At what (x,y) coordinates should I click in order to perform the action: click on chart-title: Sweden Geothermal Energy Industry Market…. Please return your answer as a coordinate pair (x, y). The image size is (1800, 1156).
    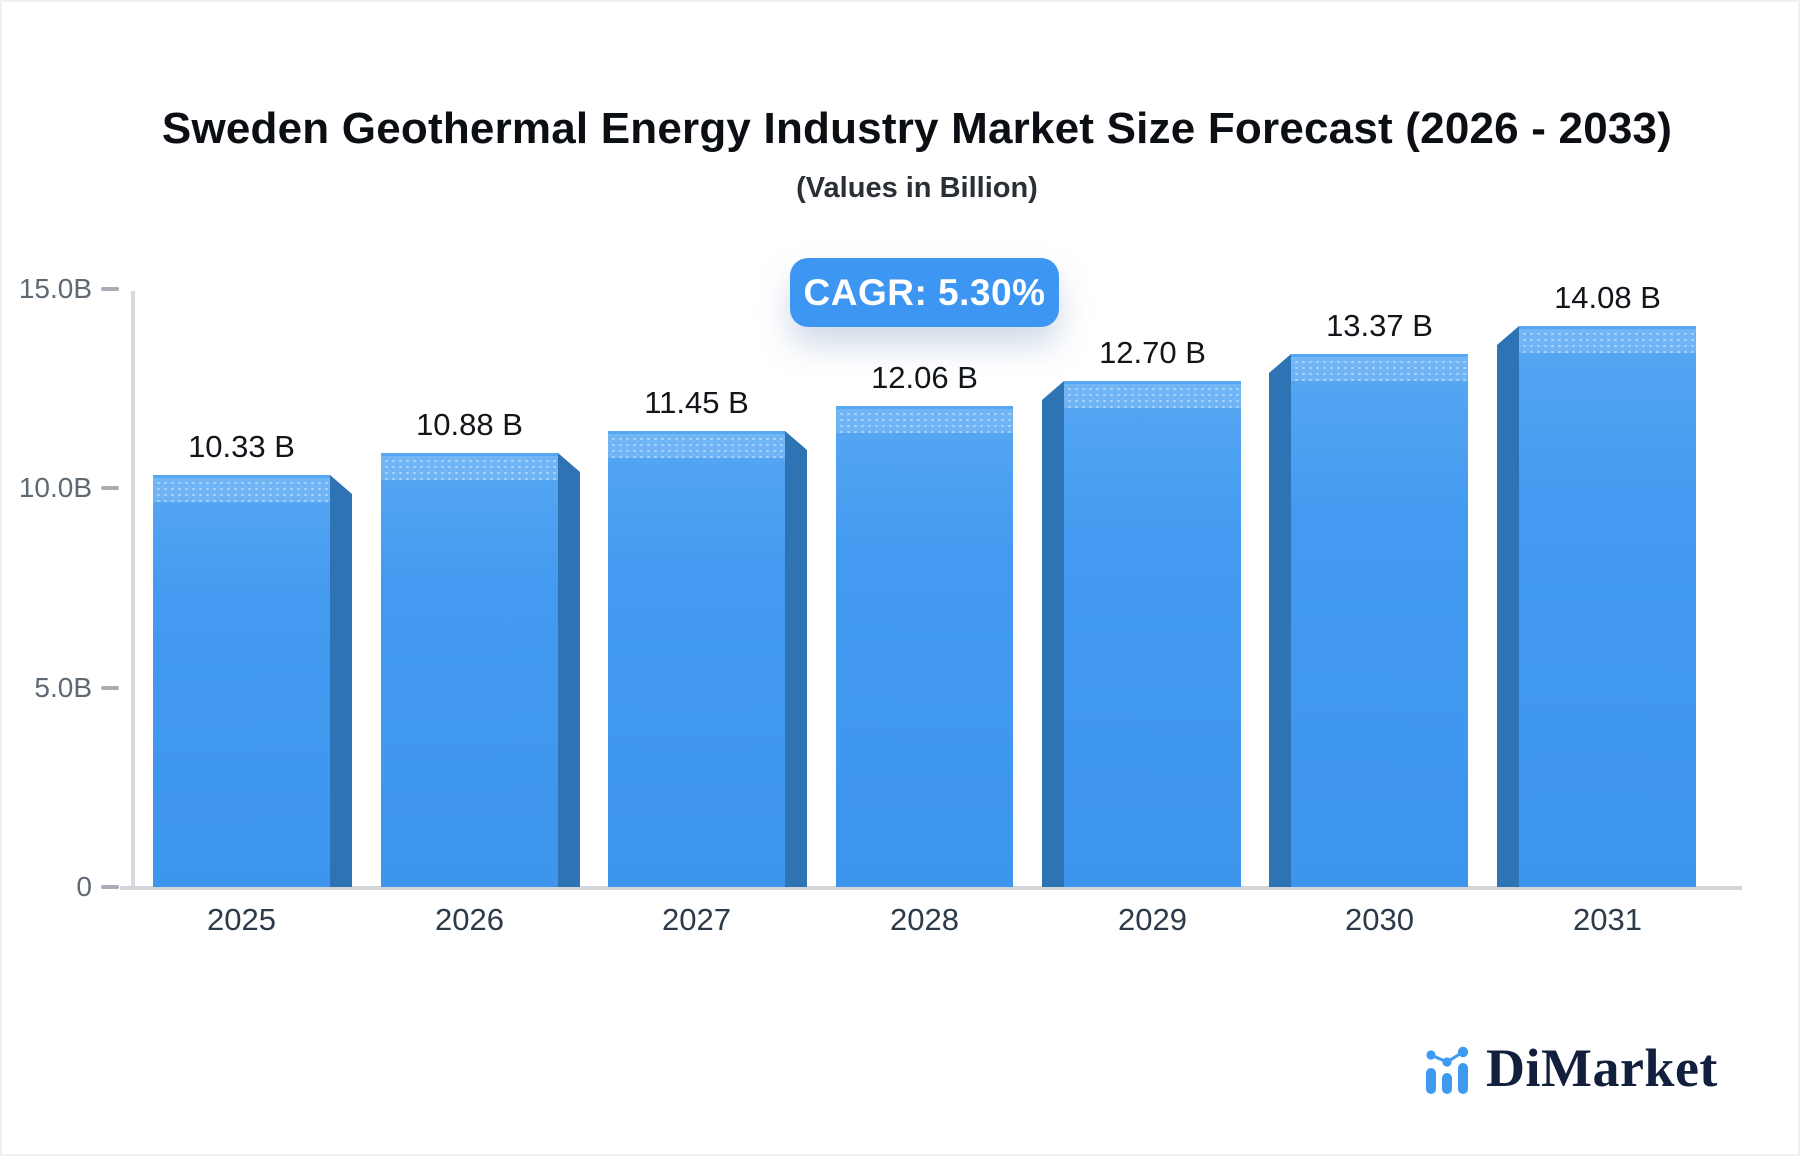
    Looking at the image, I should click on (917, 128).